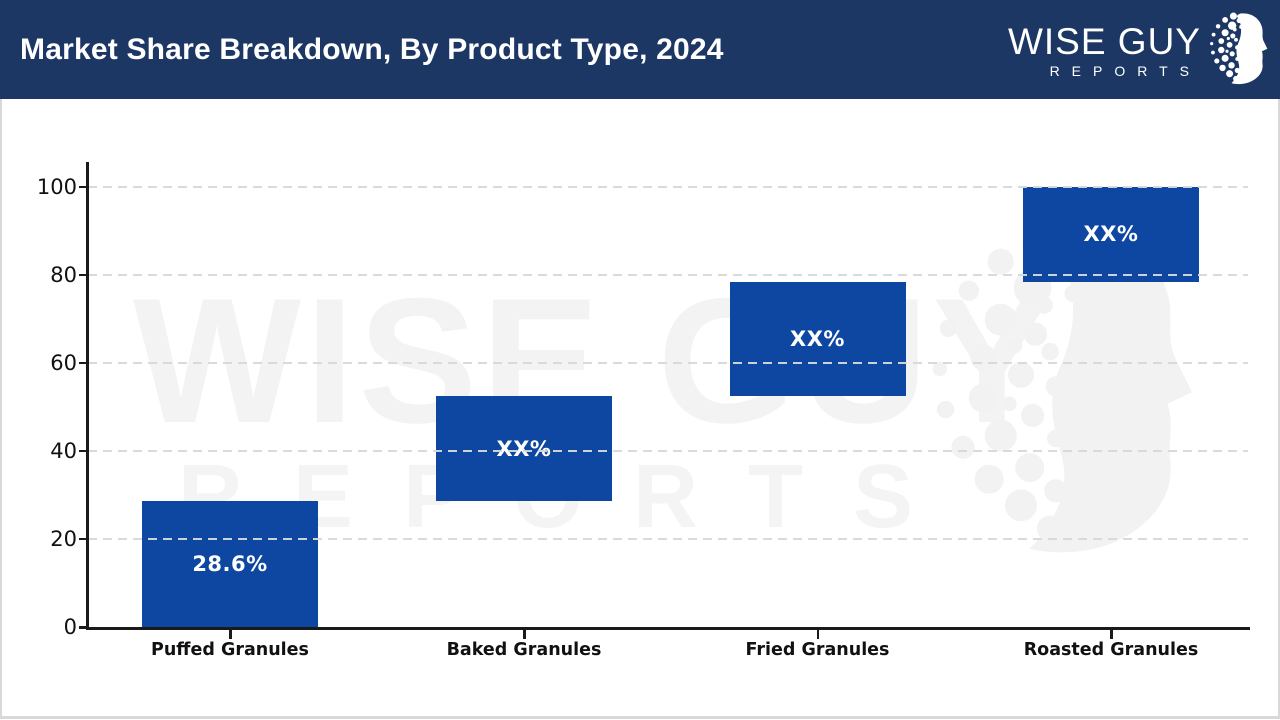  What do you see at coordinates (1236, 50) in the screenshot?
I see `brand-head-icon` at bounding box center [1236, 50].